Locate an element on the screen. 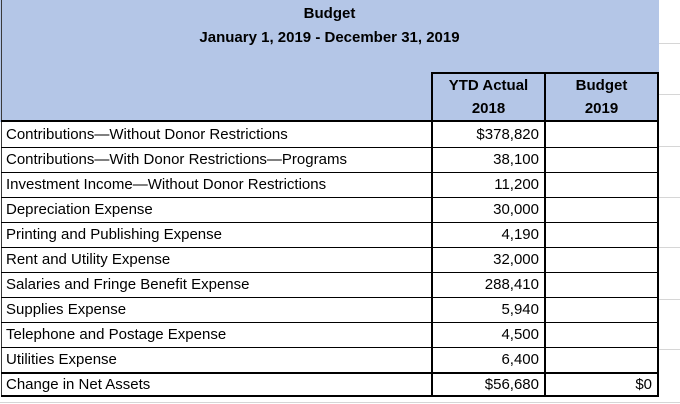 The height and width of the screenshot is (404, 680). row-label-cell: Contributions—Without Donor Restrictions is located at coordinates (147, 134).